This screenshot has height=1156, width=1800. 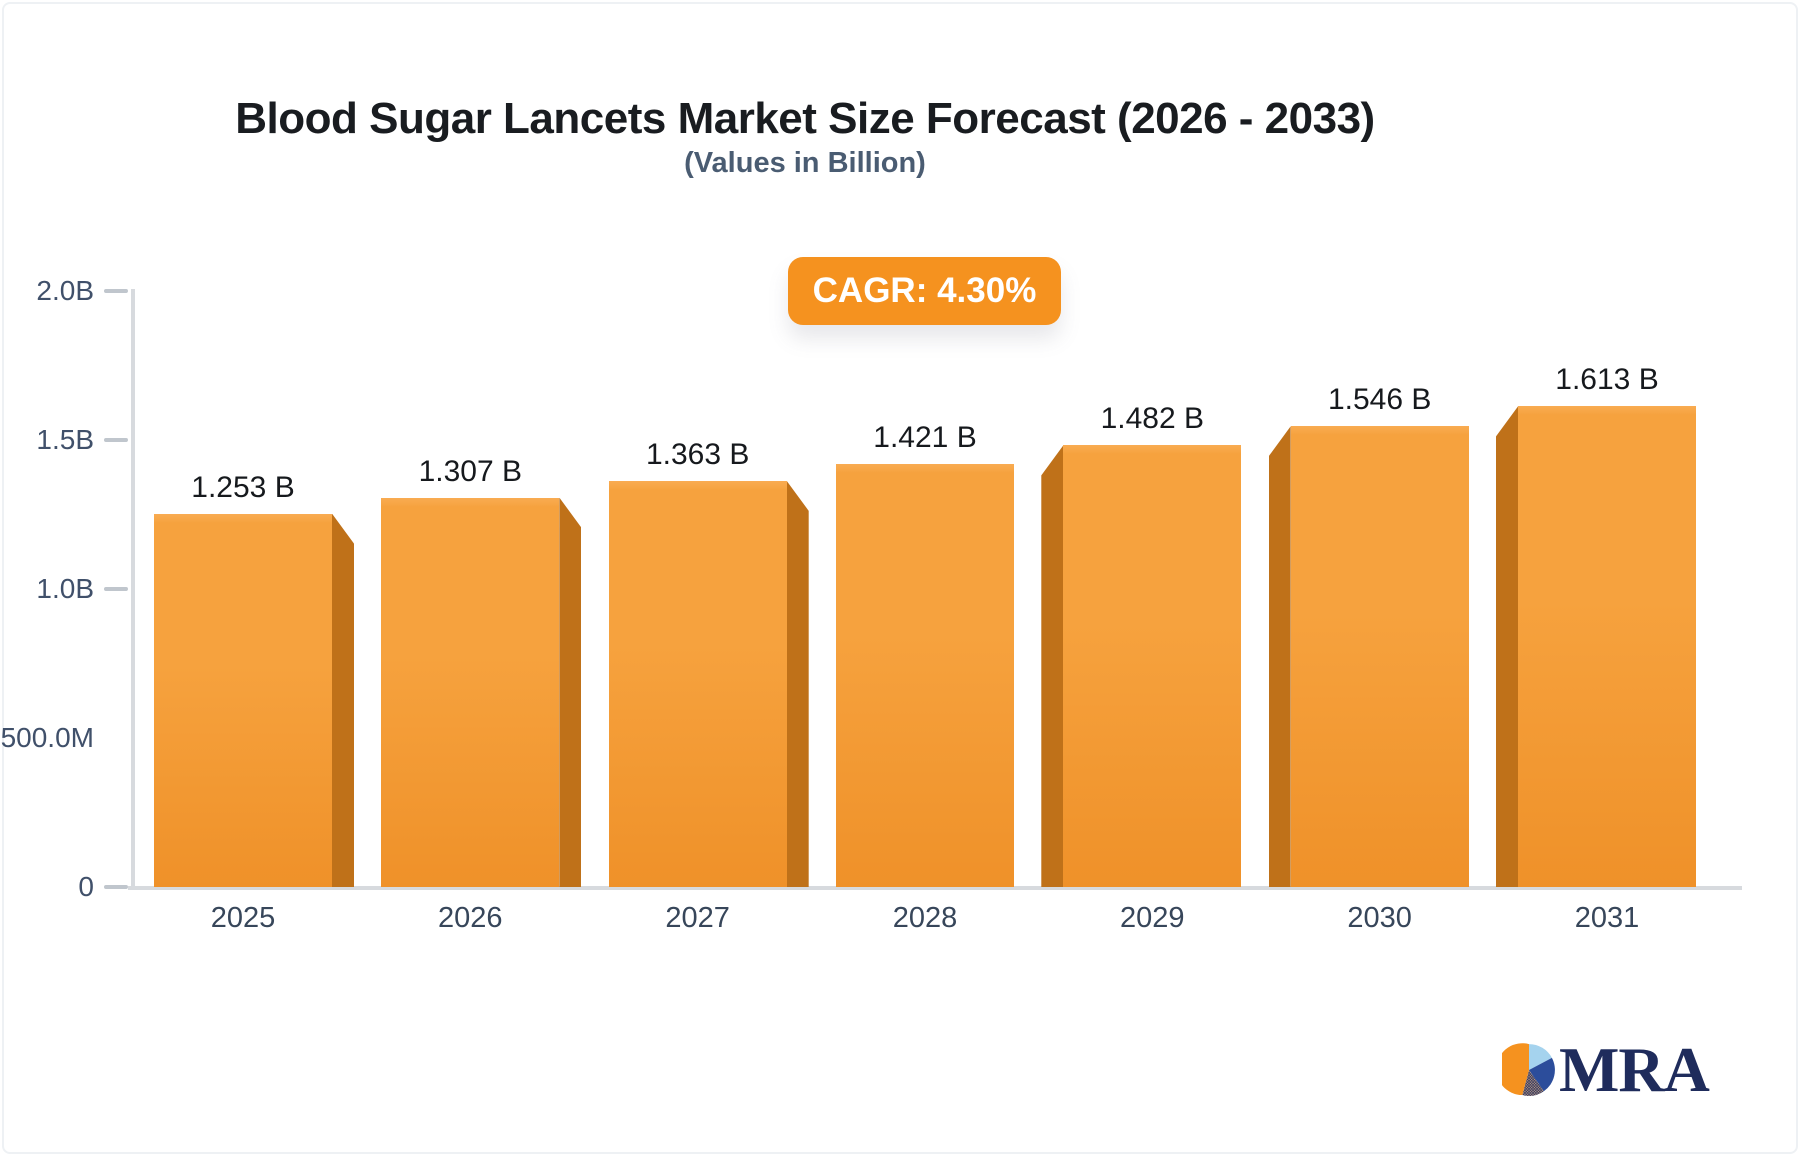 I want to click on x-tick-label: 2031, so click(x=1607, y=918).